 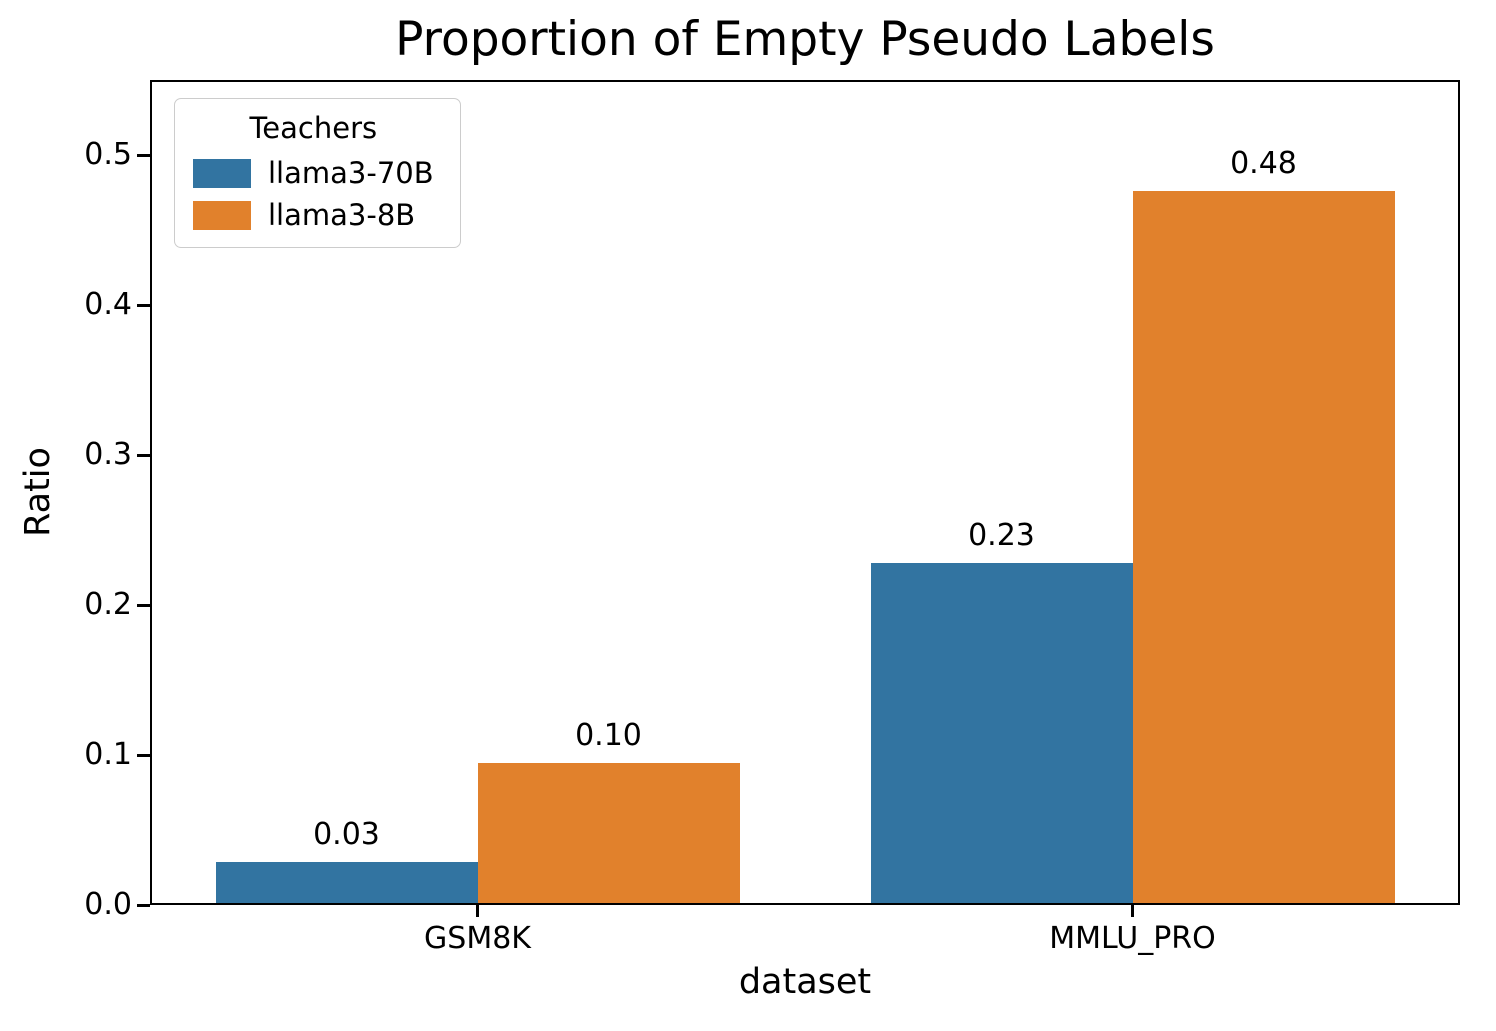 What do you see at coordinates (108, 904) in the screenshot?
I see `y-tick-label: 0.0` at bounding box center [108, 904].